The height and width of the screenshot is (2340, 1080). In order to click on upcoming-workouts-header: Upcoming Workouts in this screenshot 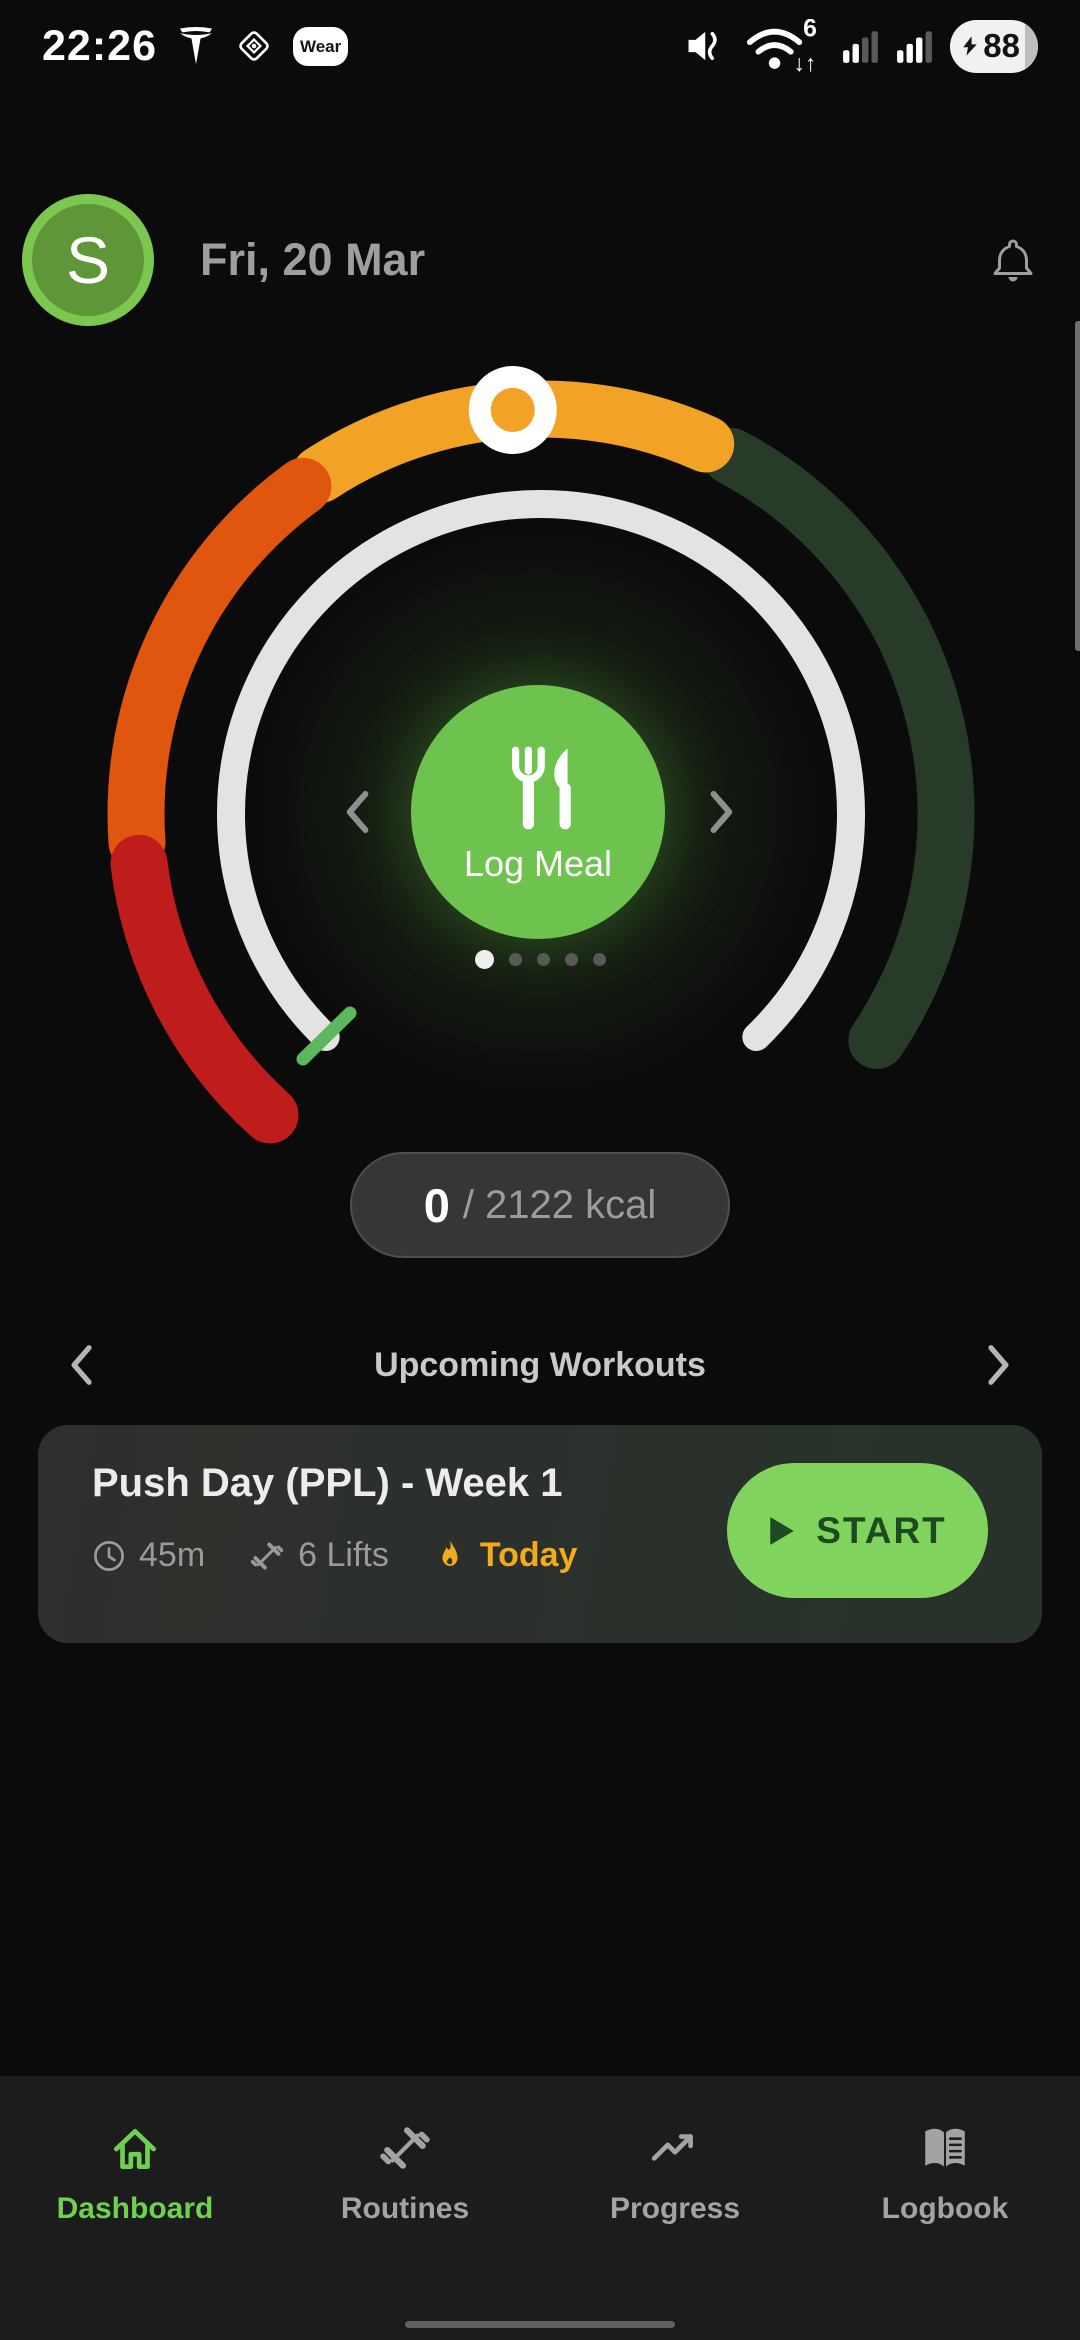, I will do `click(540, 1365)`.